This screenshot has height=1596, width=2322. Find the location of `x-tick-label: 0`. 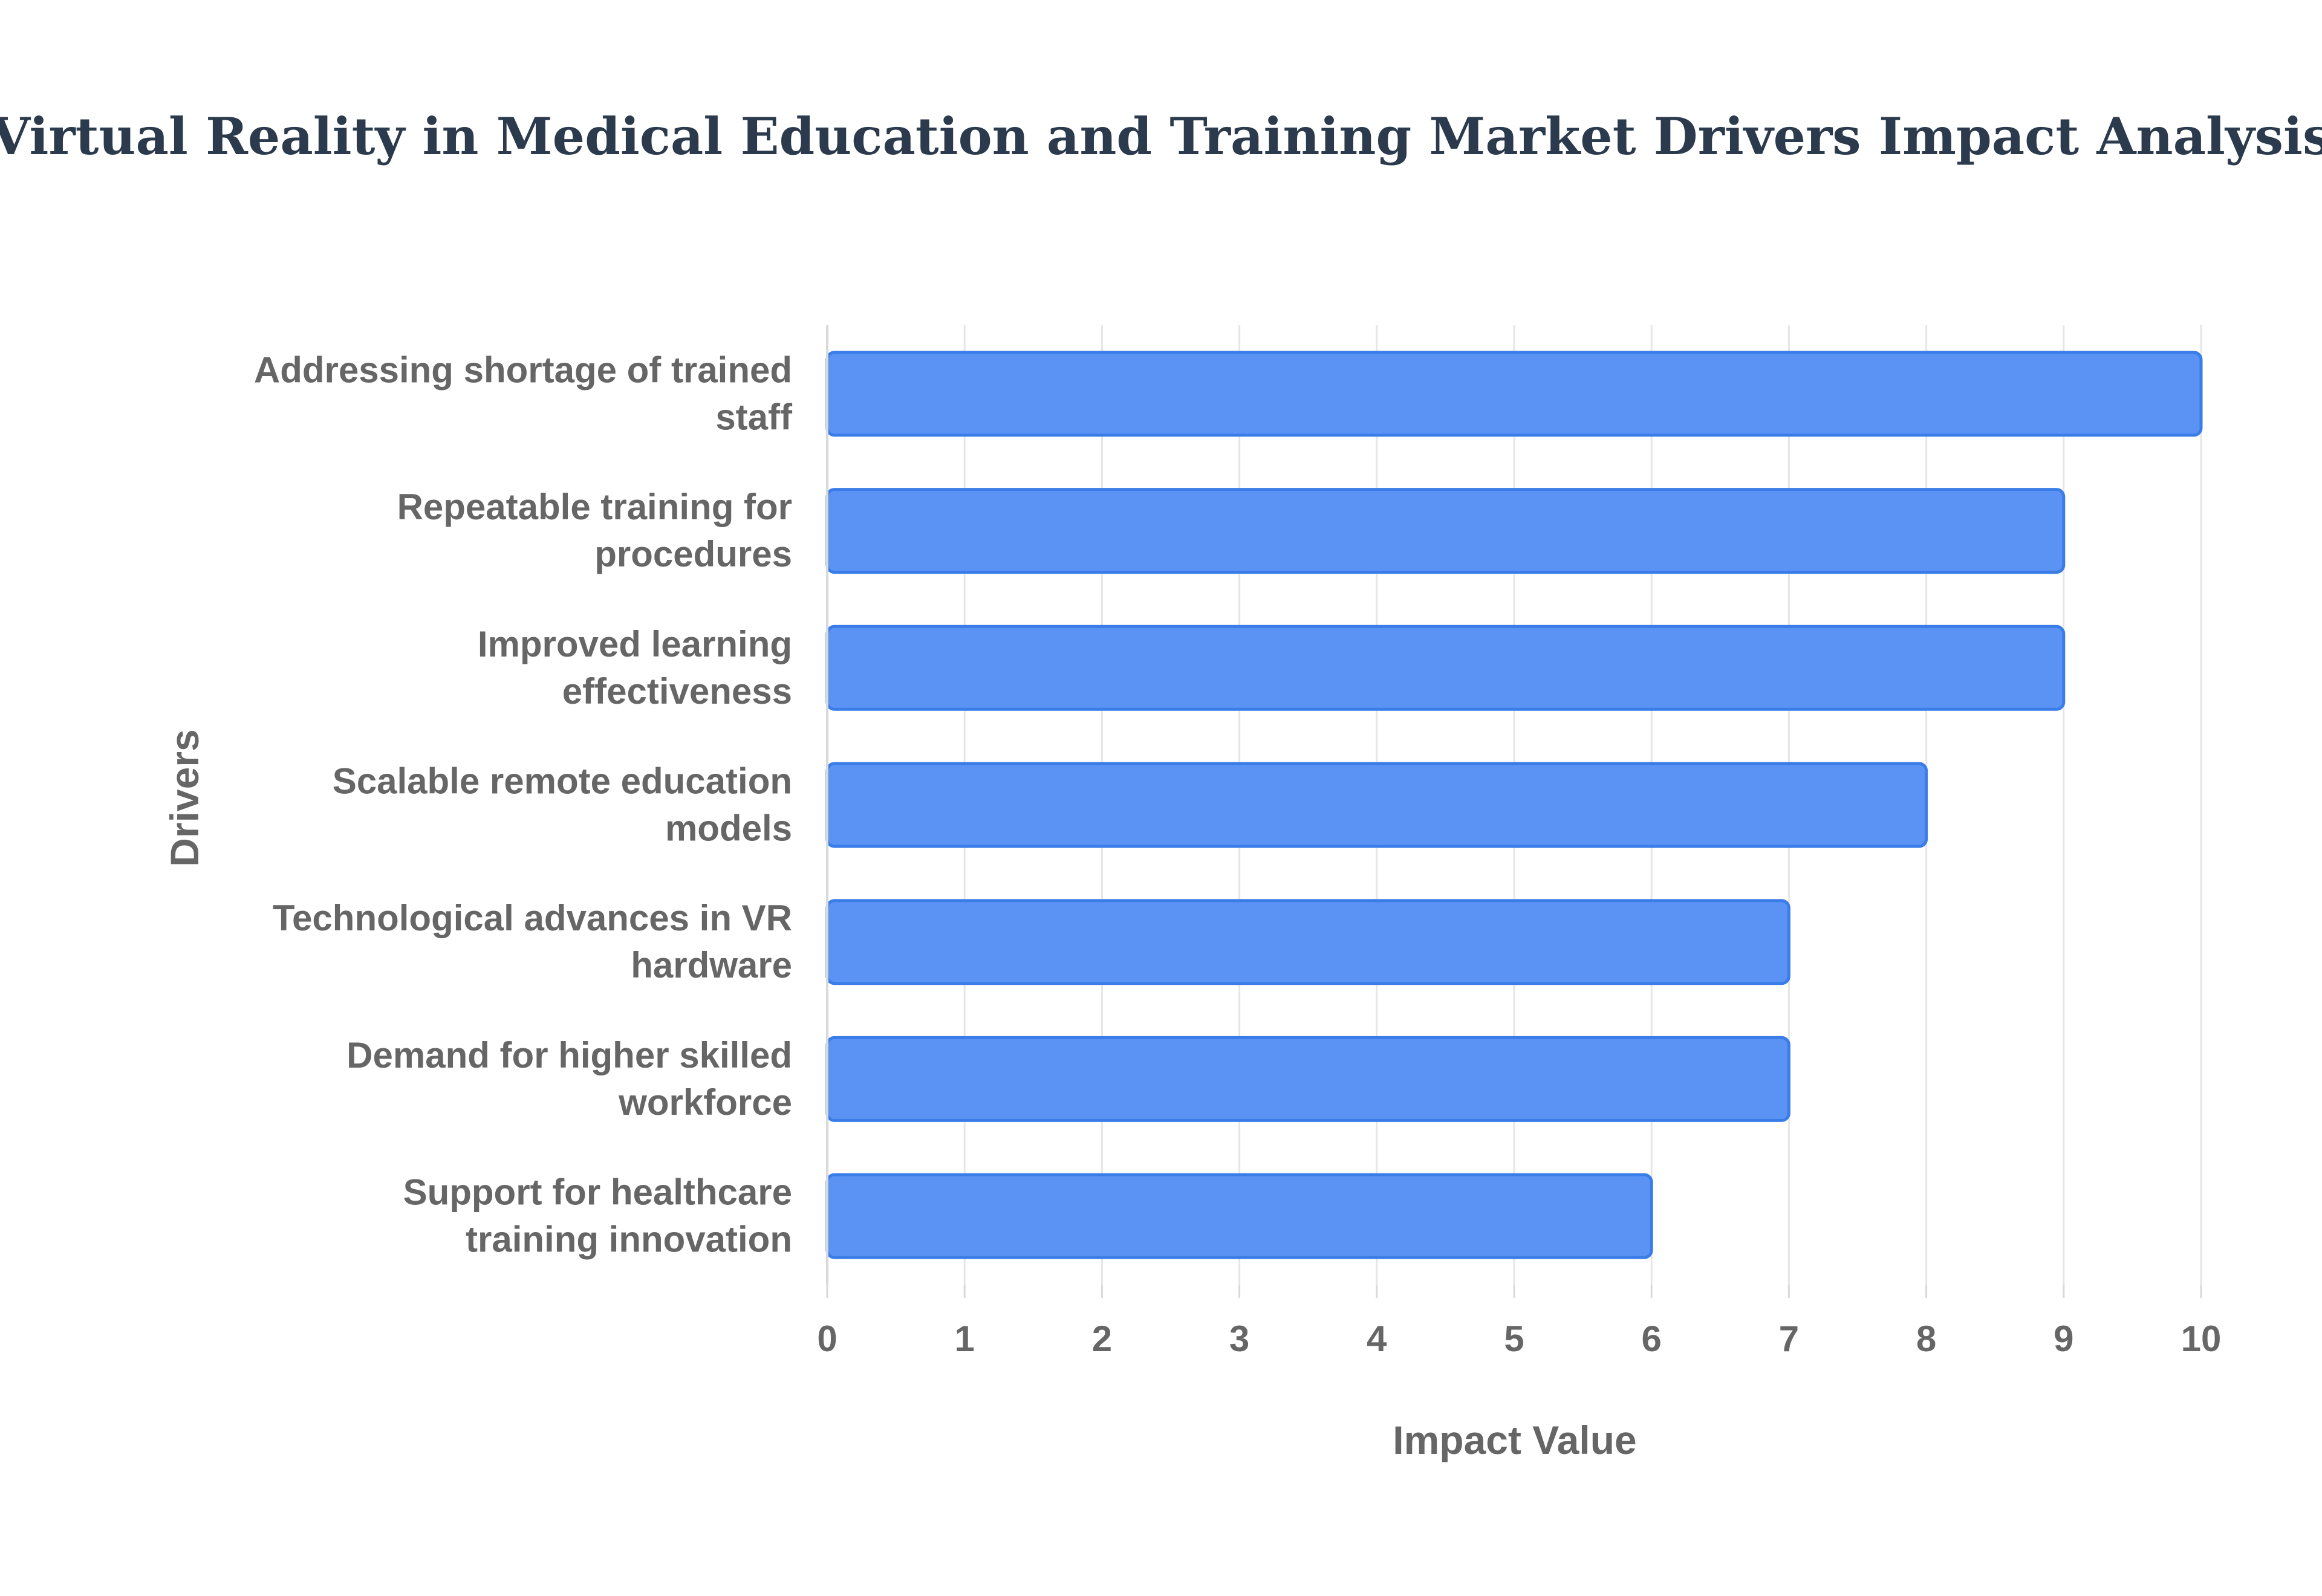

x-tick-label: 0 is located at coordinates (827, 1339).